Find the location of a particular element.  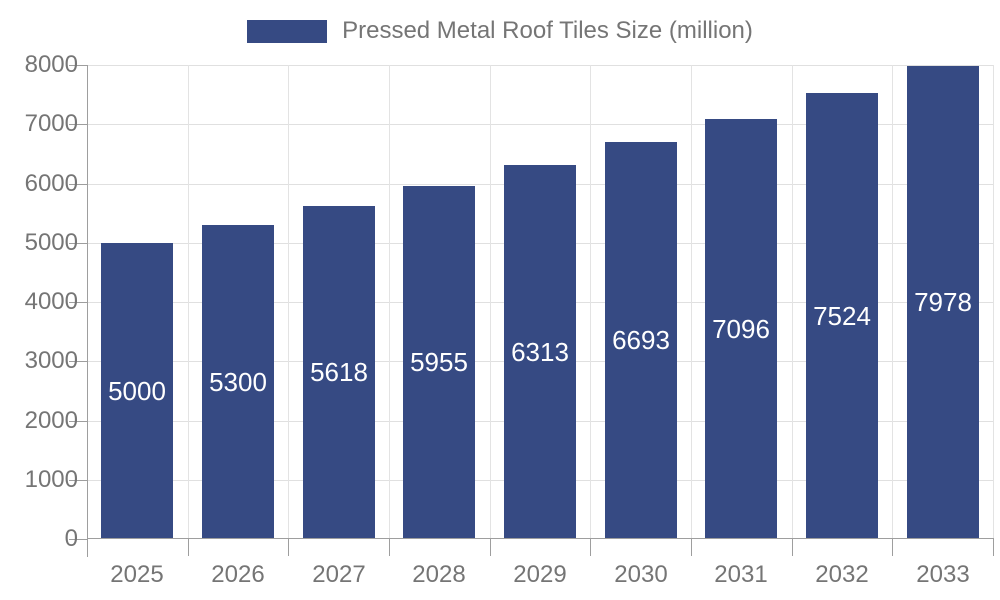

x-axis-label: 2026 is located at coordinates (238, 574).